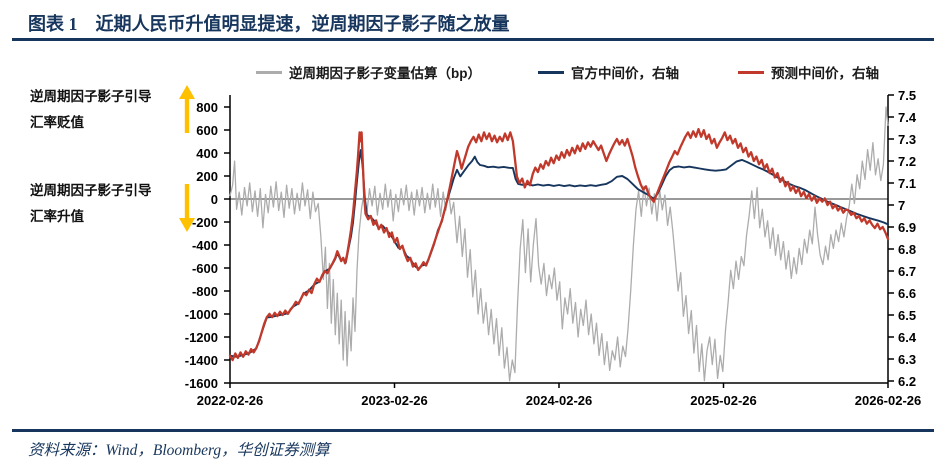 The height and width of the screenshot is (476, 946). What do you see at coordinates (187, 109) in the screenshot?
I see `up-arrow-icon` at bounding box center [187, 109].